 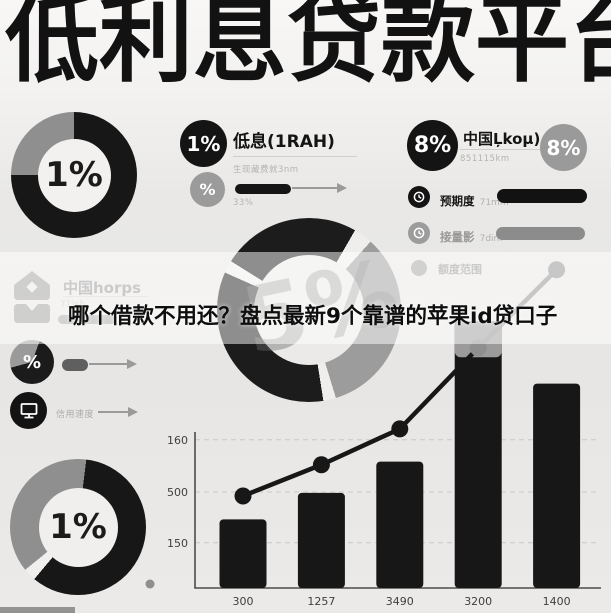 I want to click on svg-text: 3200, so click(x=478, y=601).